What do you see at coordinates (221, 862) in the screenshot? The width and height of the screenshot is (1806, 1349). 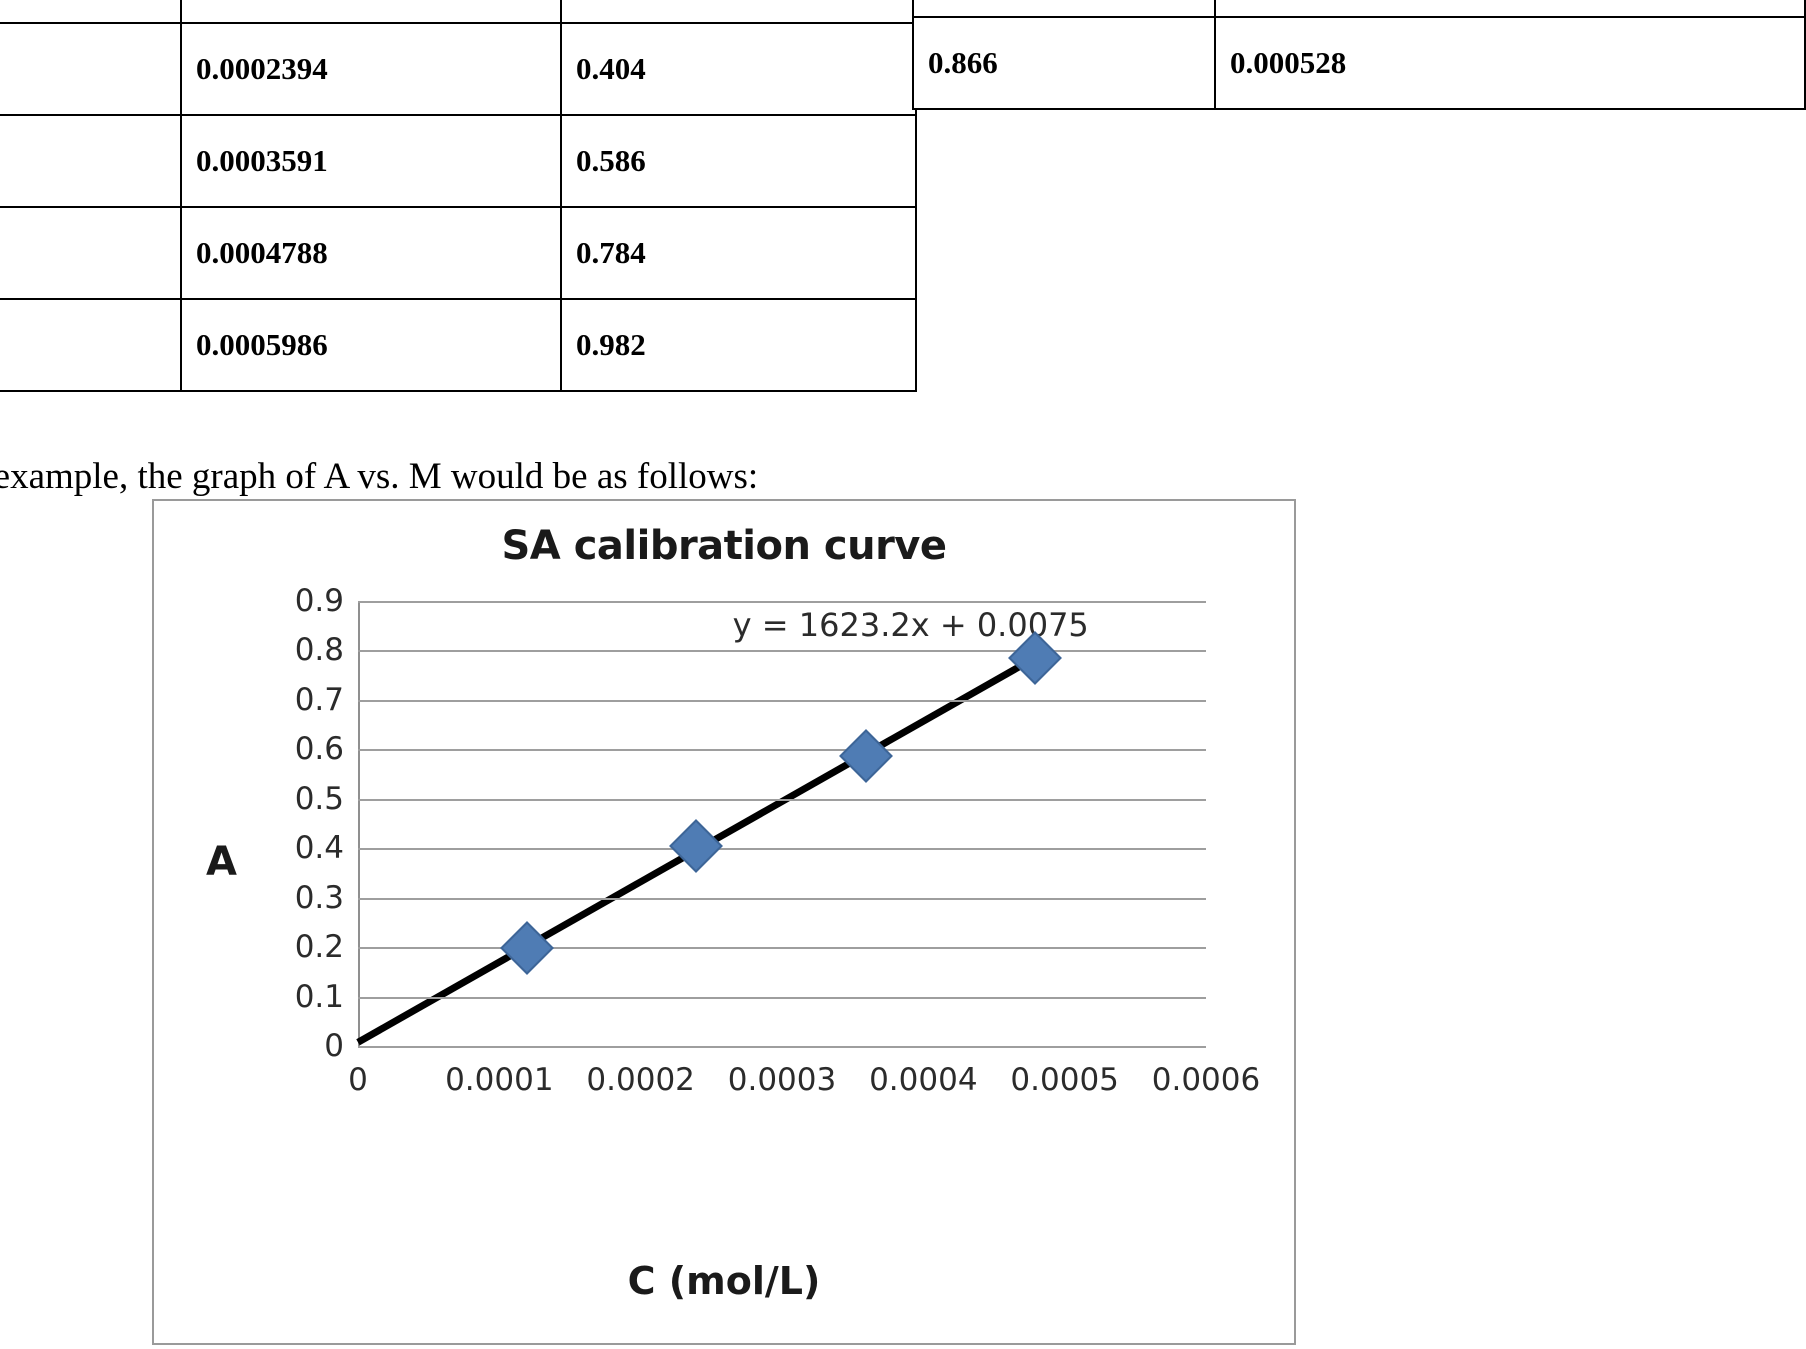 I see `y-axis-label: A` at bounding box center [221, 862].